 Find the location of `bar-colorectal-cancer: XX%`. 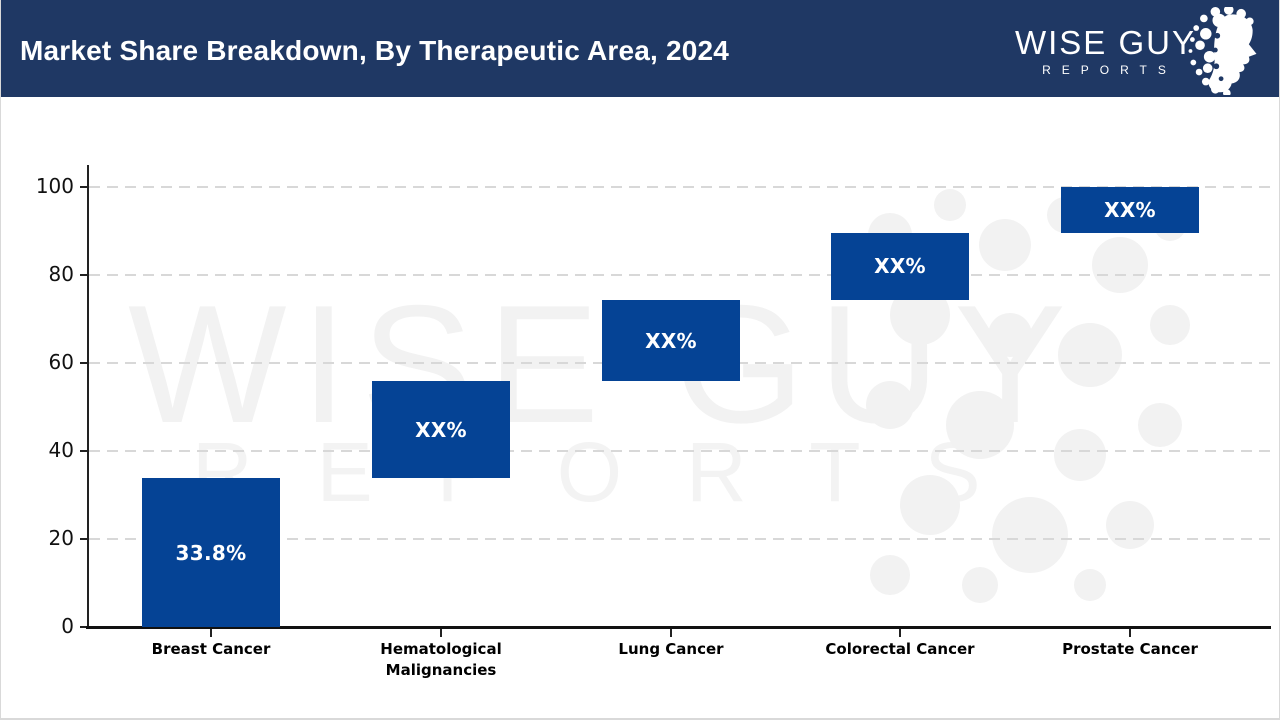

bar-colorectal-cancer: XX% is located at coordinates (900, 266).